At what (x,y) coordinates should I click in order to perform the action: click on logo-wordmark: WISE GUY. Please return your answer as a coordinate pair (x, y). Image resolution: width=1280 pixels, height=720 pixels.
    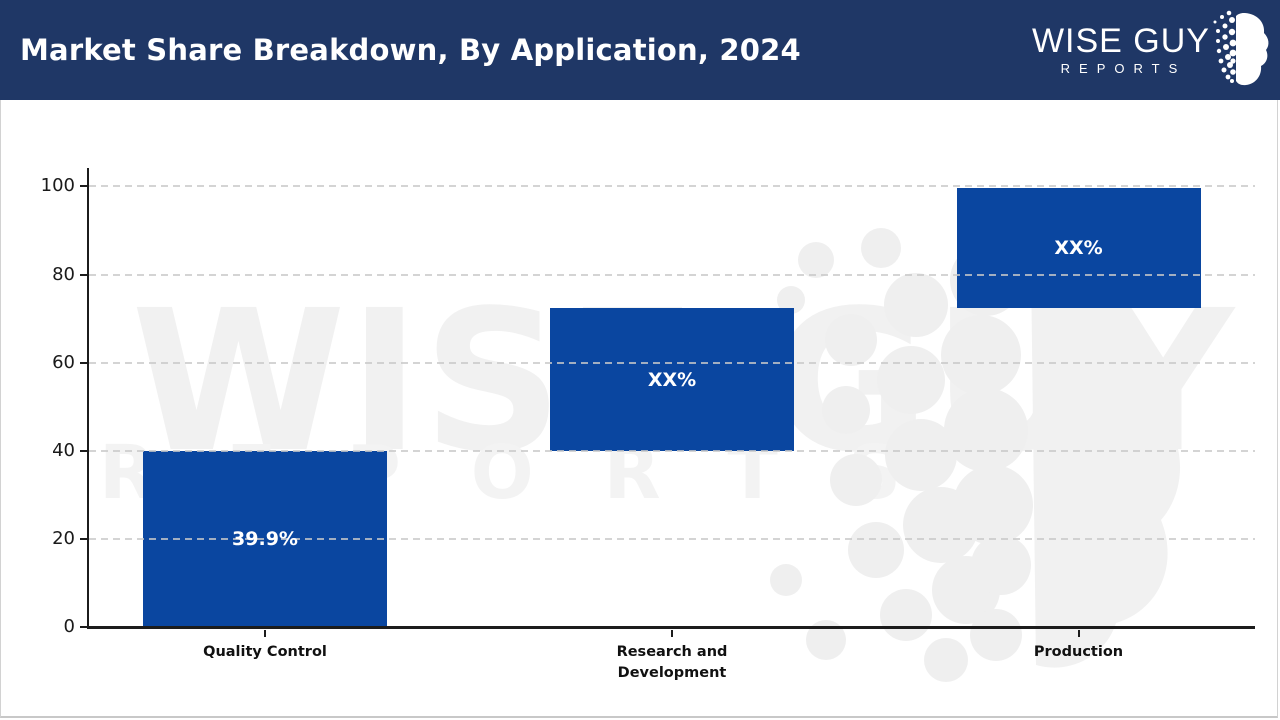
    Looking at the image, I should click on (1120, 41).